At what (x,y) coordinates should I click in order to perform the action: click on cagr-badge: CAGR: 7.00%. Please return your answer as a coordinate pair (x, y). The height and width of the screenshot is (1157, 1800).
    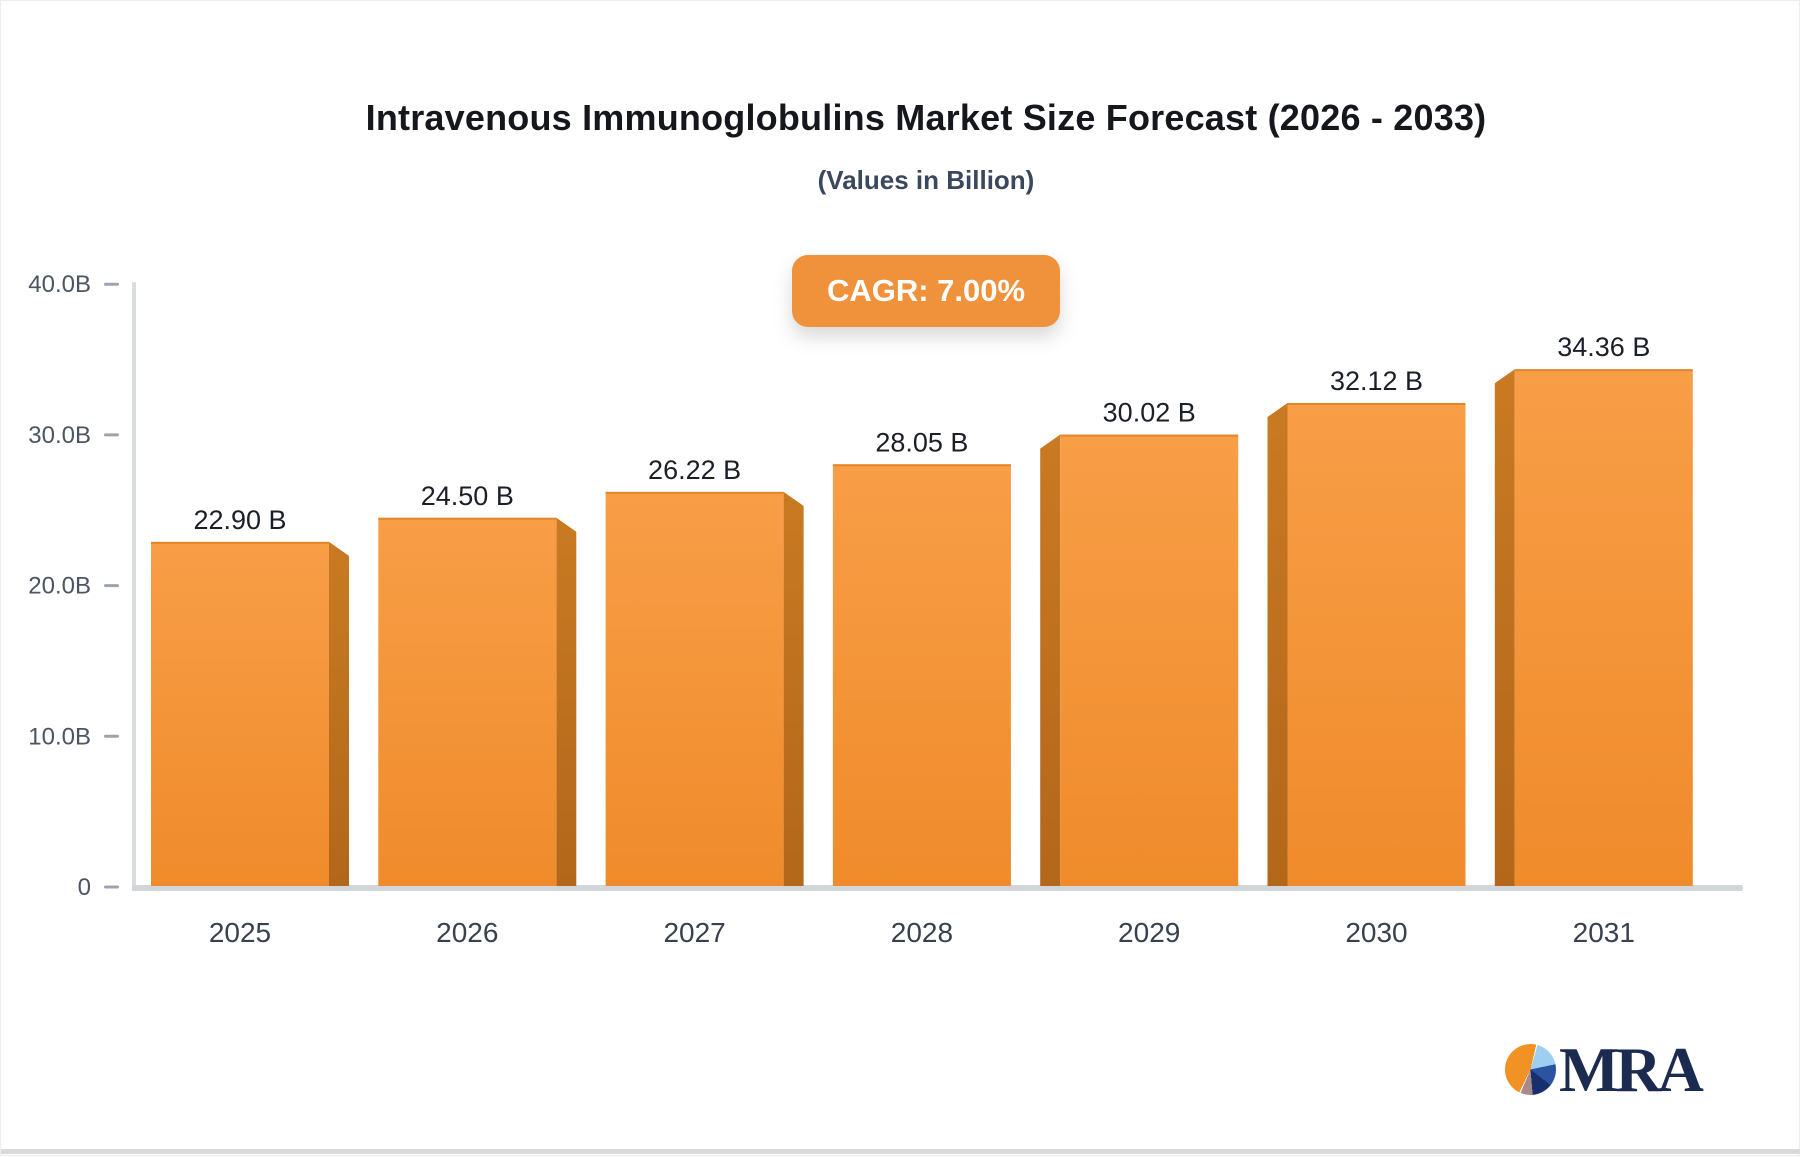
    Looking at the image, I should click on (926, 291).